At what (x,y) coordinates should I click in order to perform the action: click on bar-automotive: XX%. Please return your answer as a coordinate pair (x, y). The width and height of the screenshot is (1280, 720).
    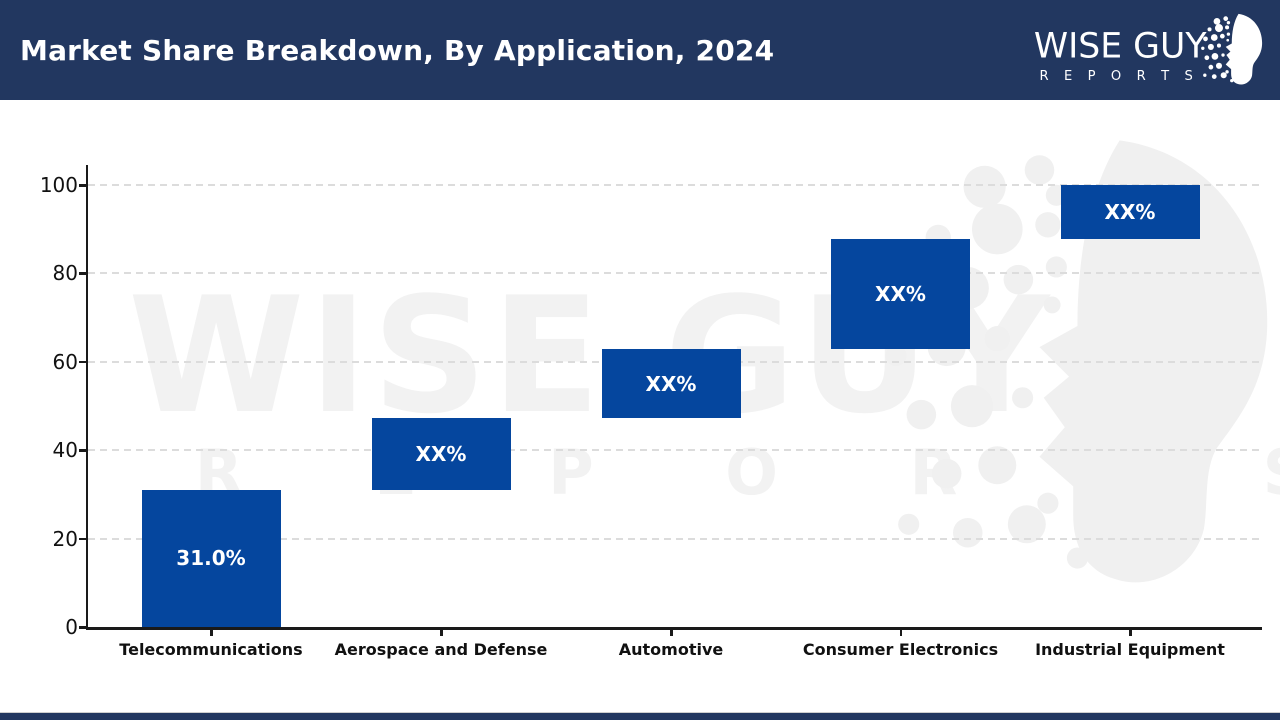
    Looking at the image, I should click on (671, 383).